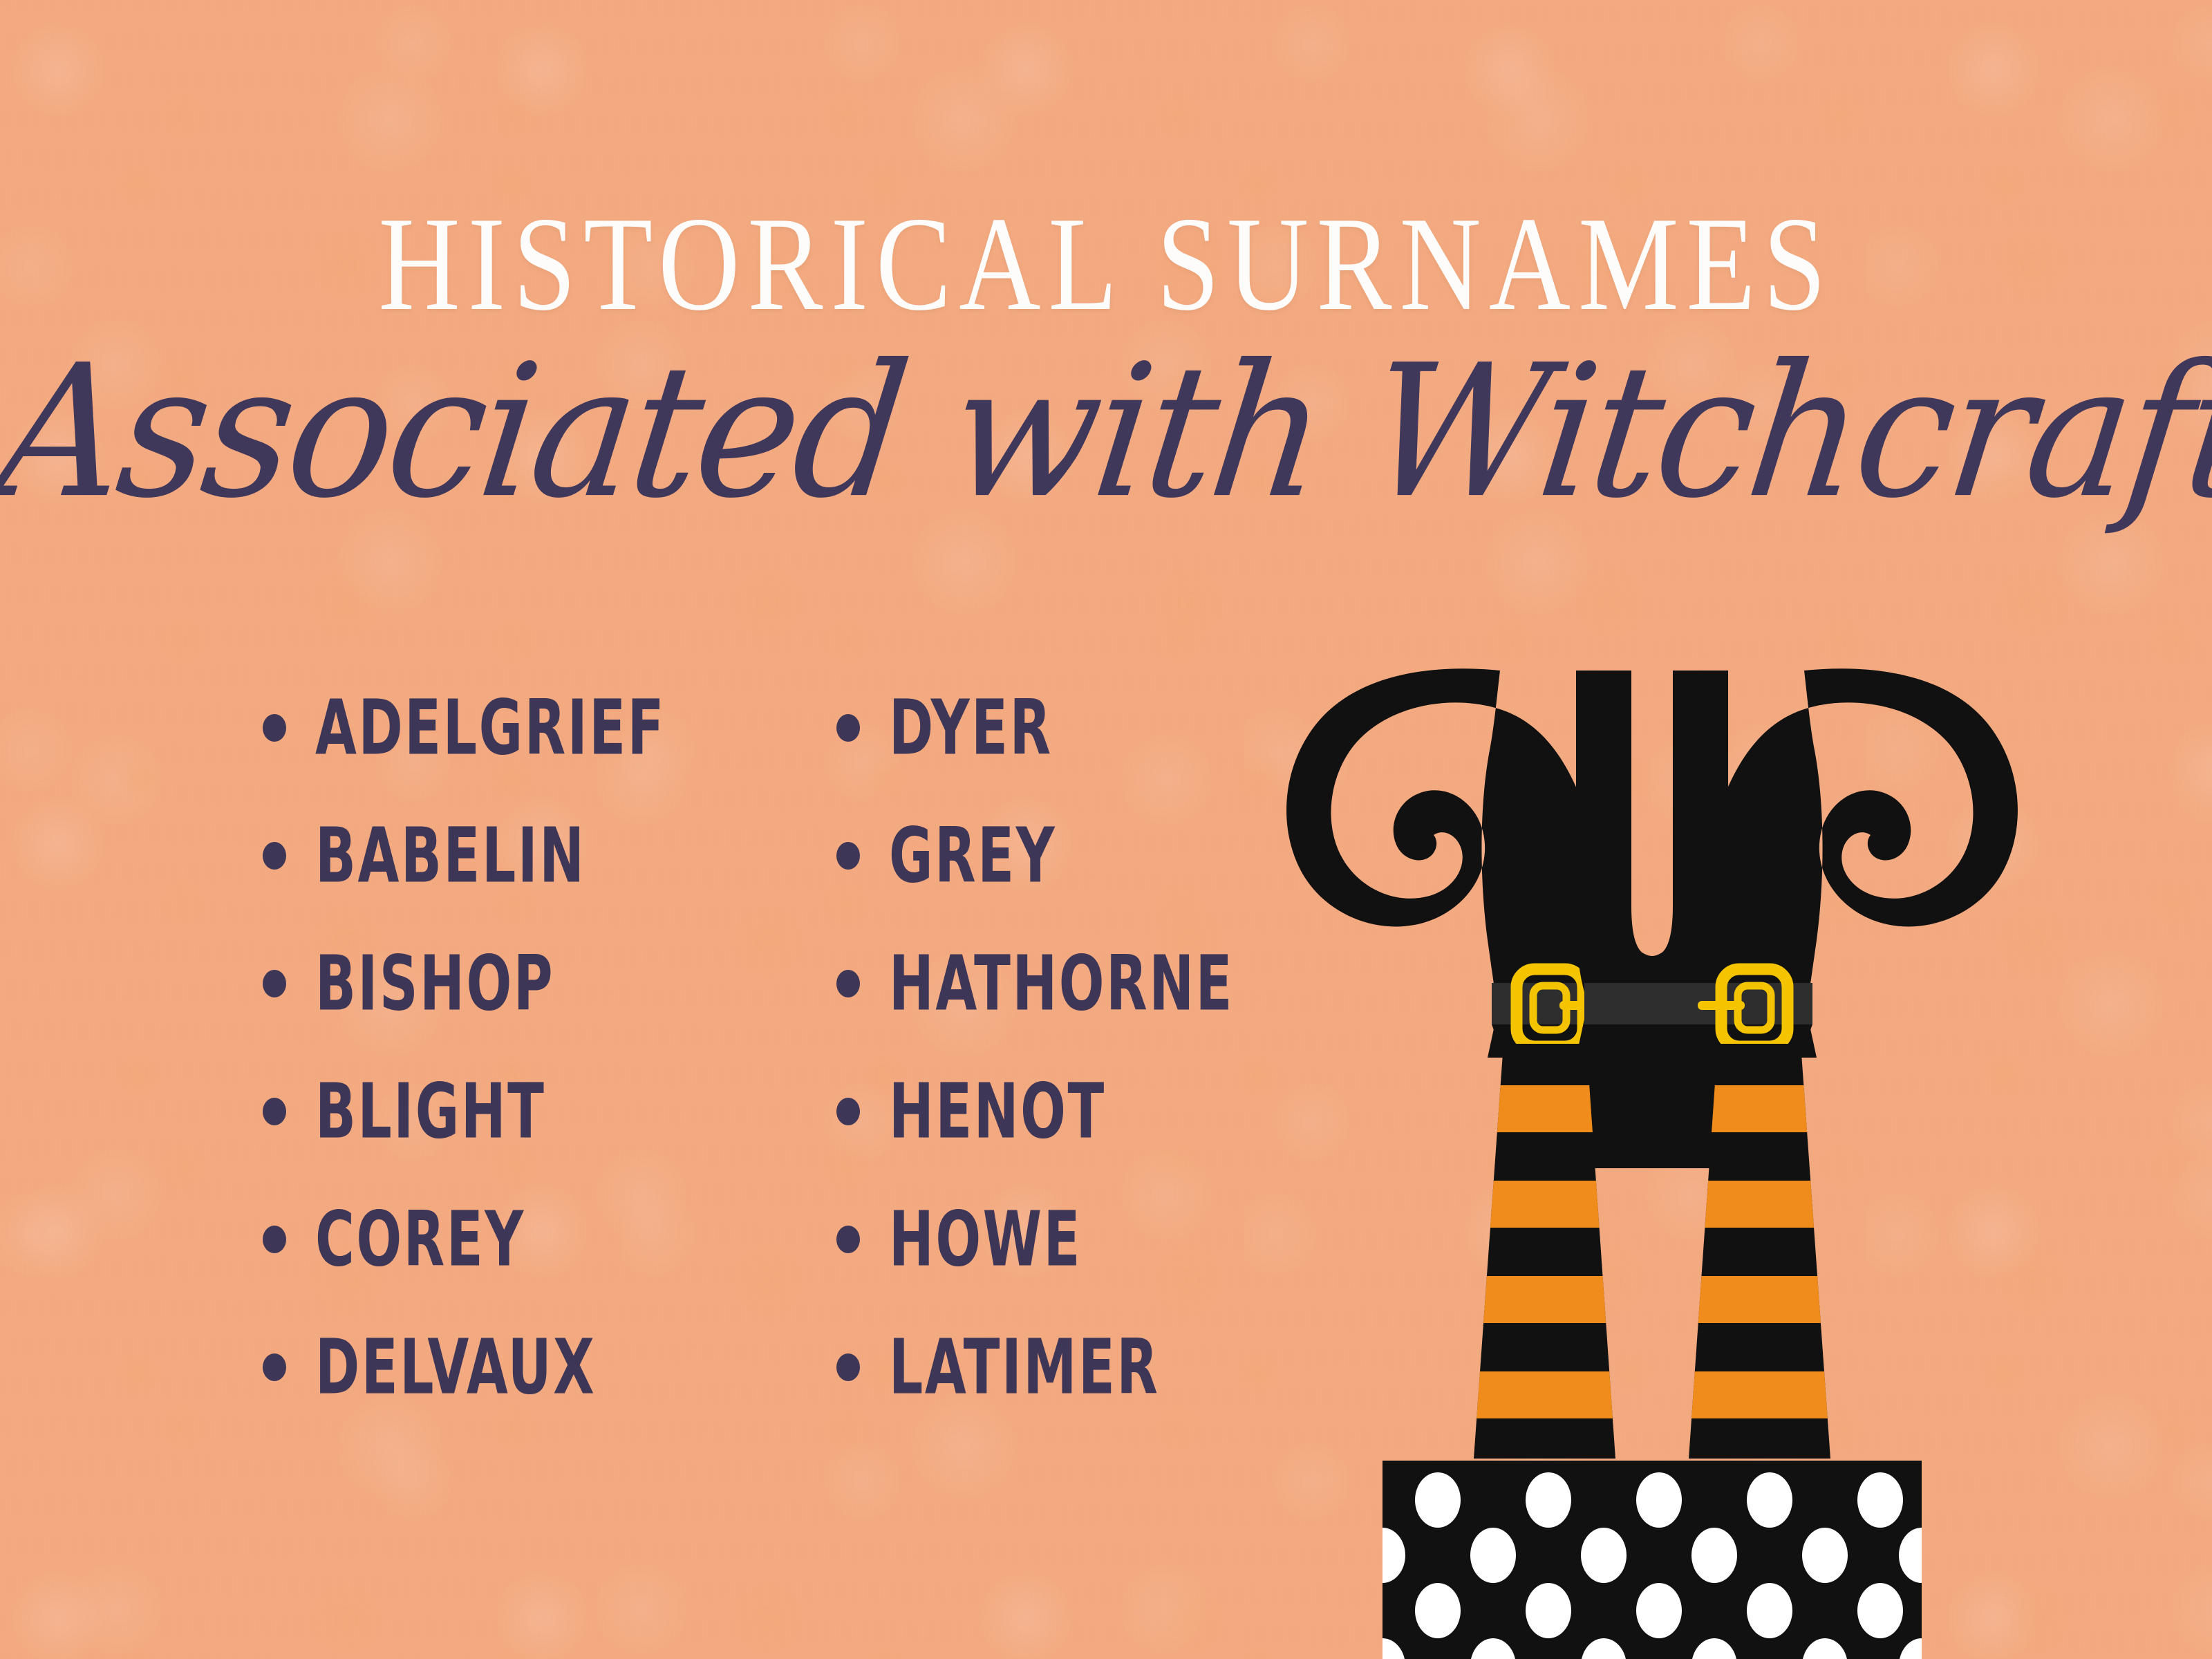 This screenshot has height=1659, width=2212. What do you see at coordinates (1062, 983) in the screenshot?
I see `surname-label: HATHORNE` at bounding box center [1062, 983].